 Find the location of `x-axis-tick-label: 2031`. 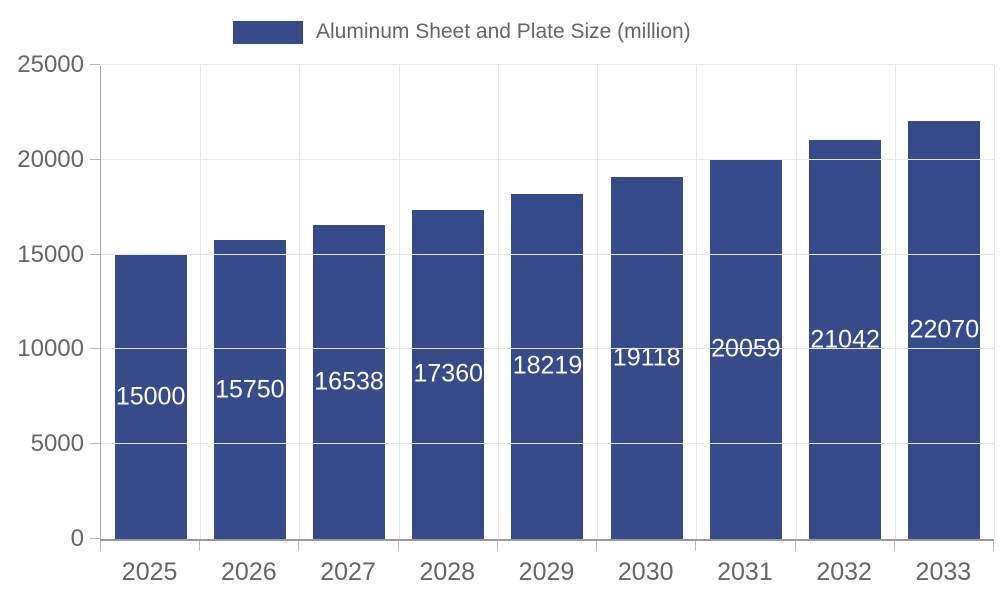

x-axis-tick-label: 2031 is located at coordinates (745, 572).